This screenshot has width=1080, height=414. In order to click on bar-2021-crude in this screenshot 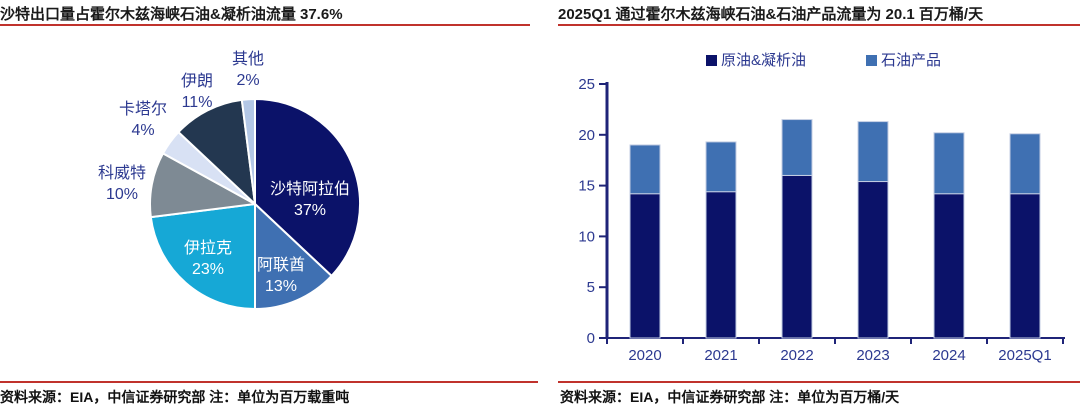, I will do `click(721, 265)`.